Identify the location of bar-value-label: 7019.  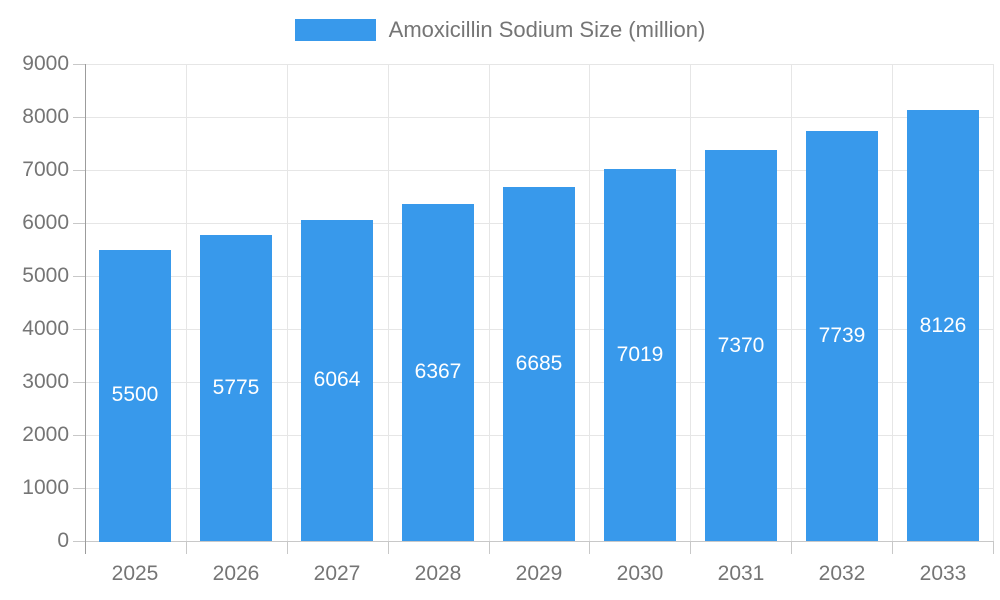
(640, 354).